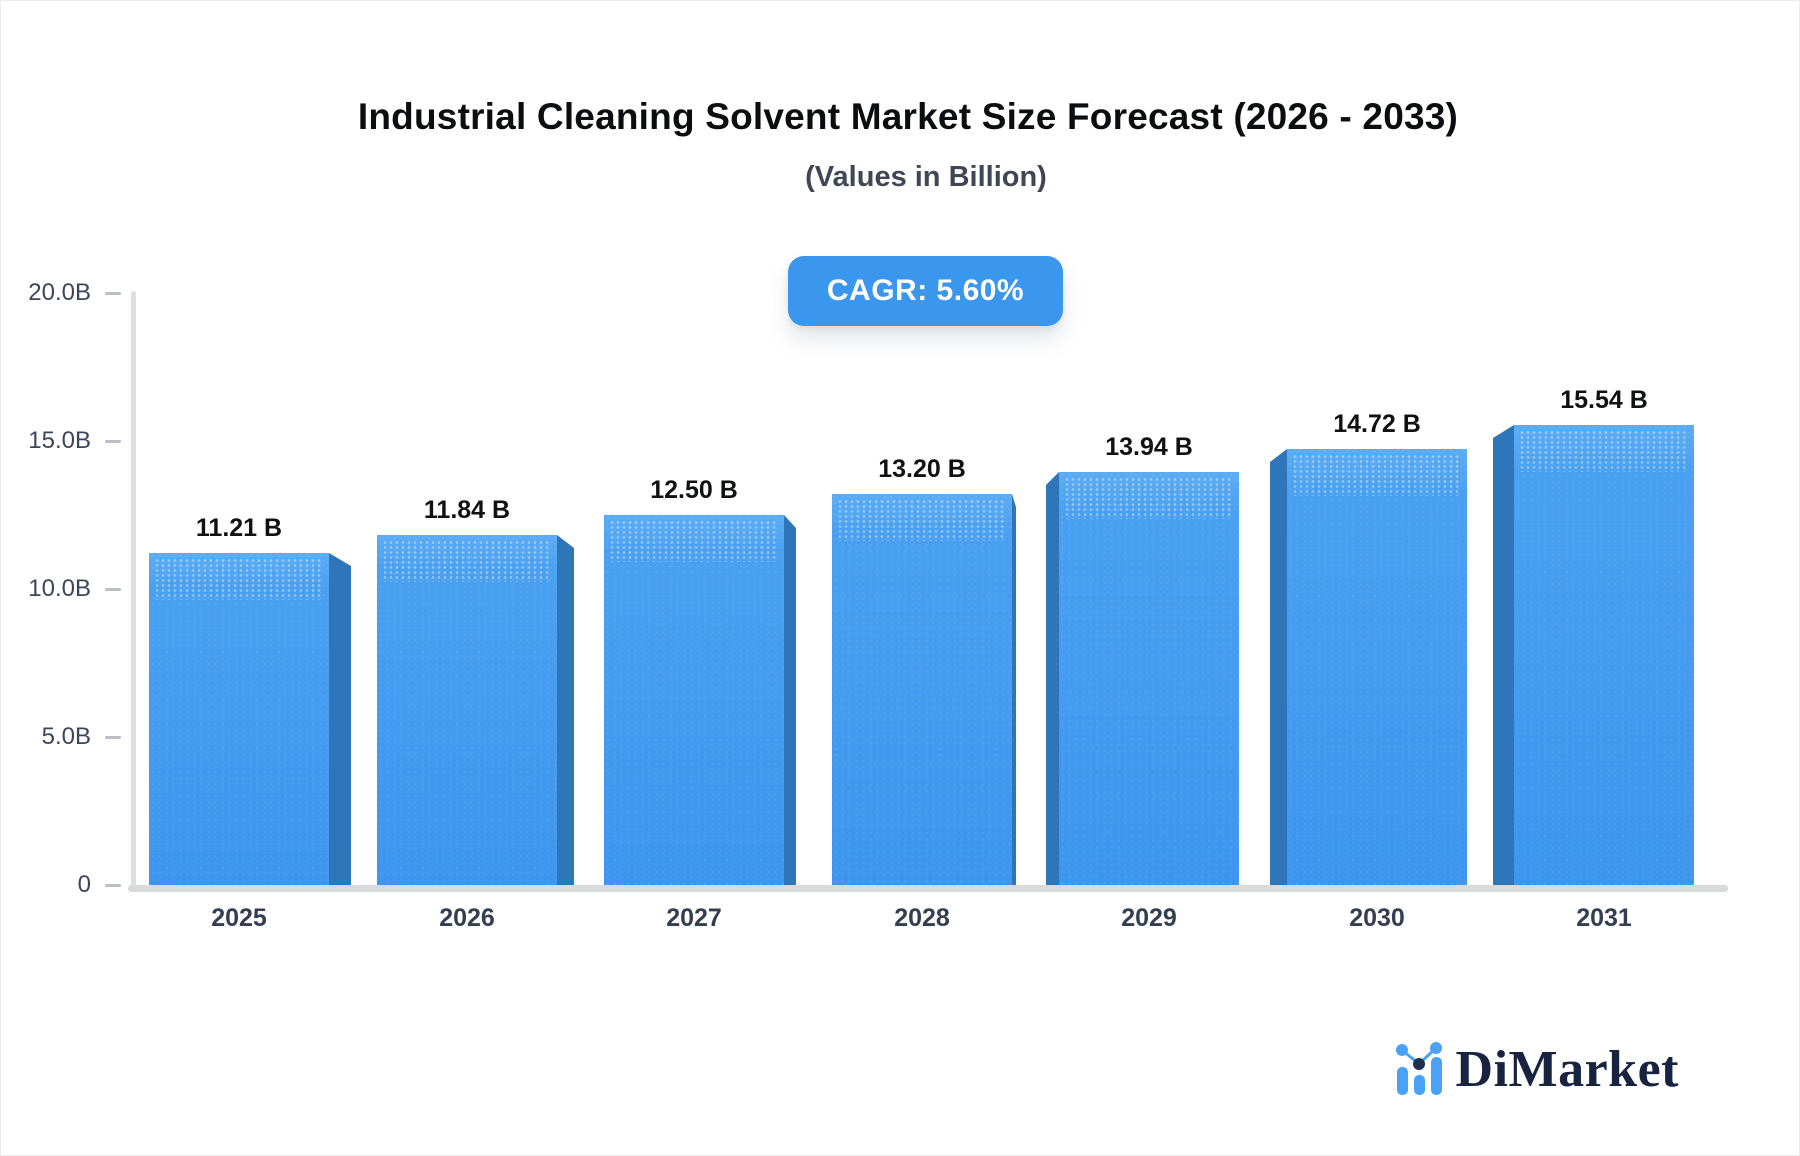 The width and height of the screenshot is (1800, 1156). I want to click on bar-value-label: 14.72 B, so click(1377, 424).